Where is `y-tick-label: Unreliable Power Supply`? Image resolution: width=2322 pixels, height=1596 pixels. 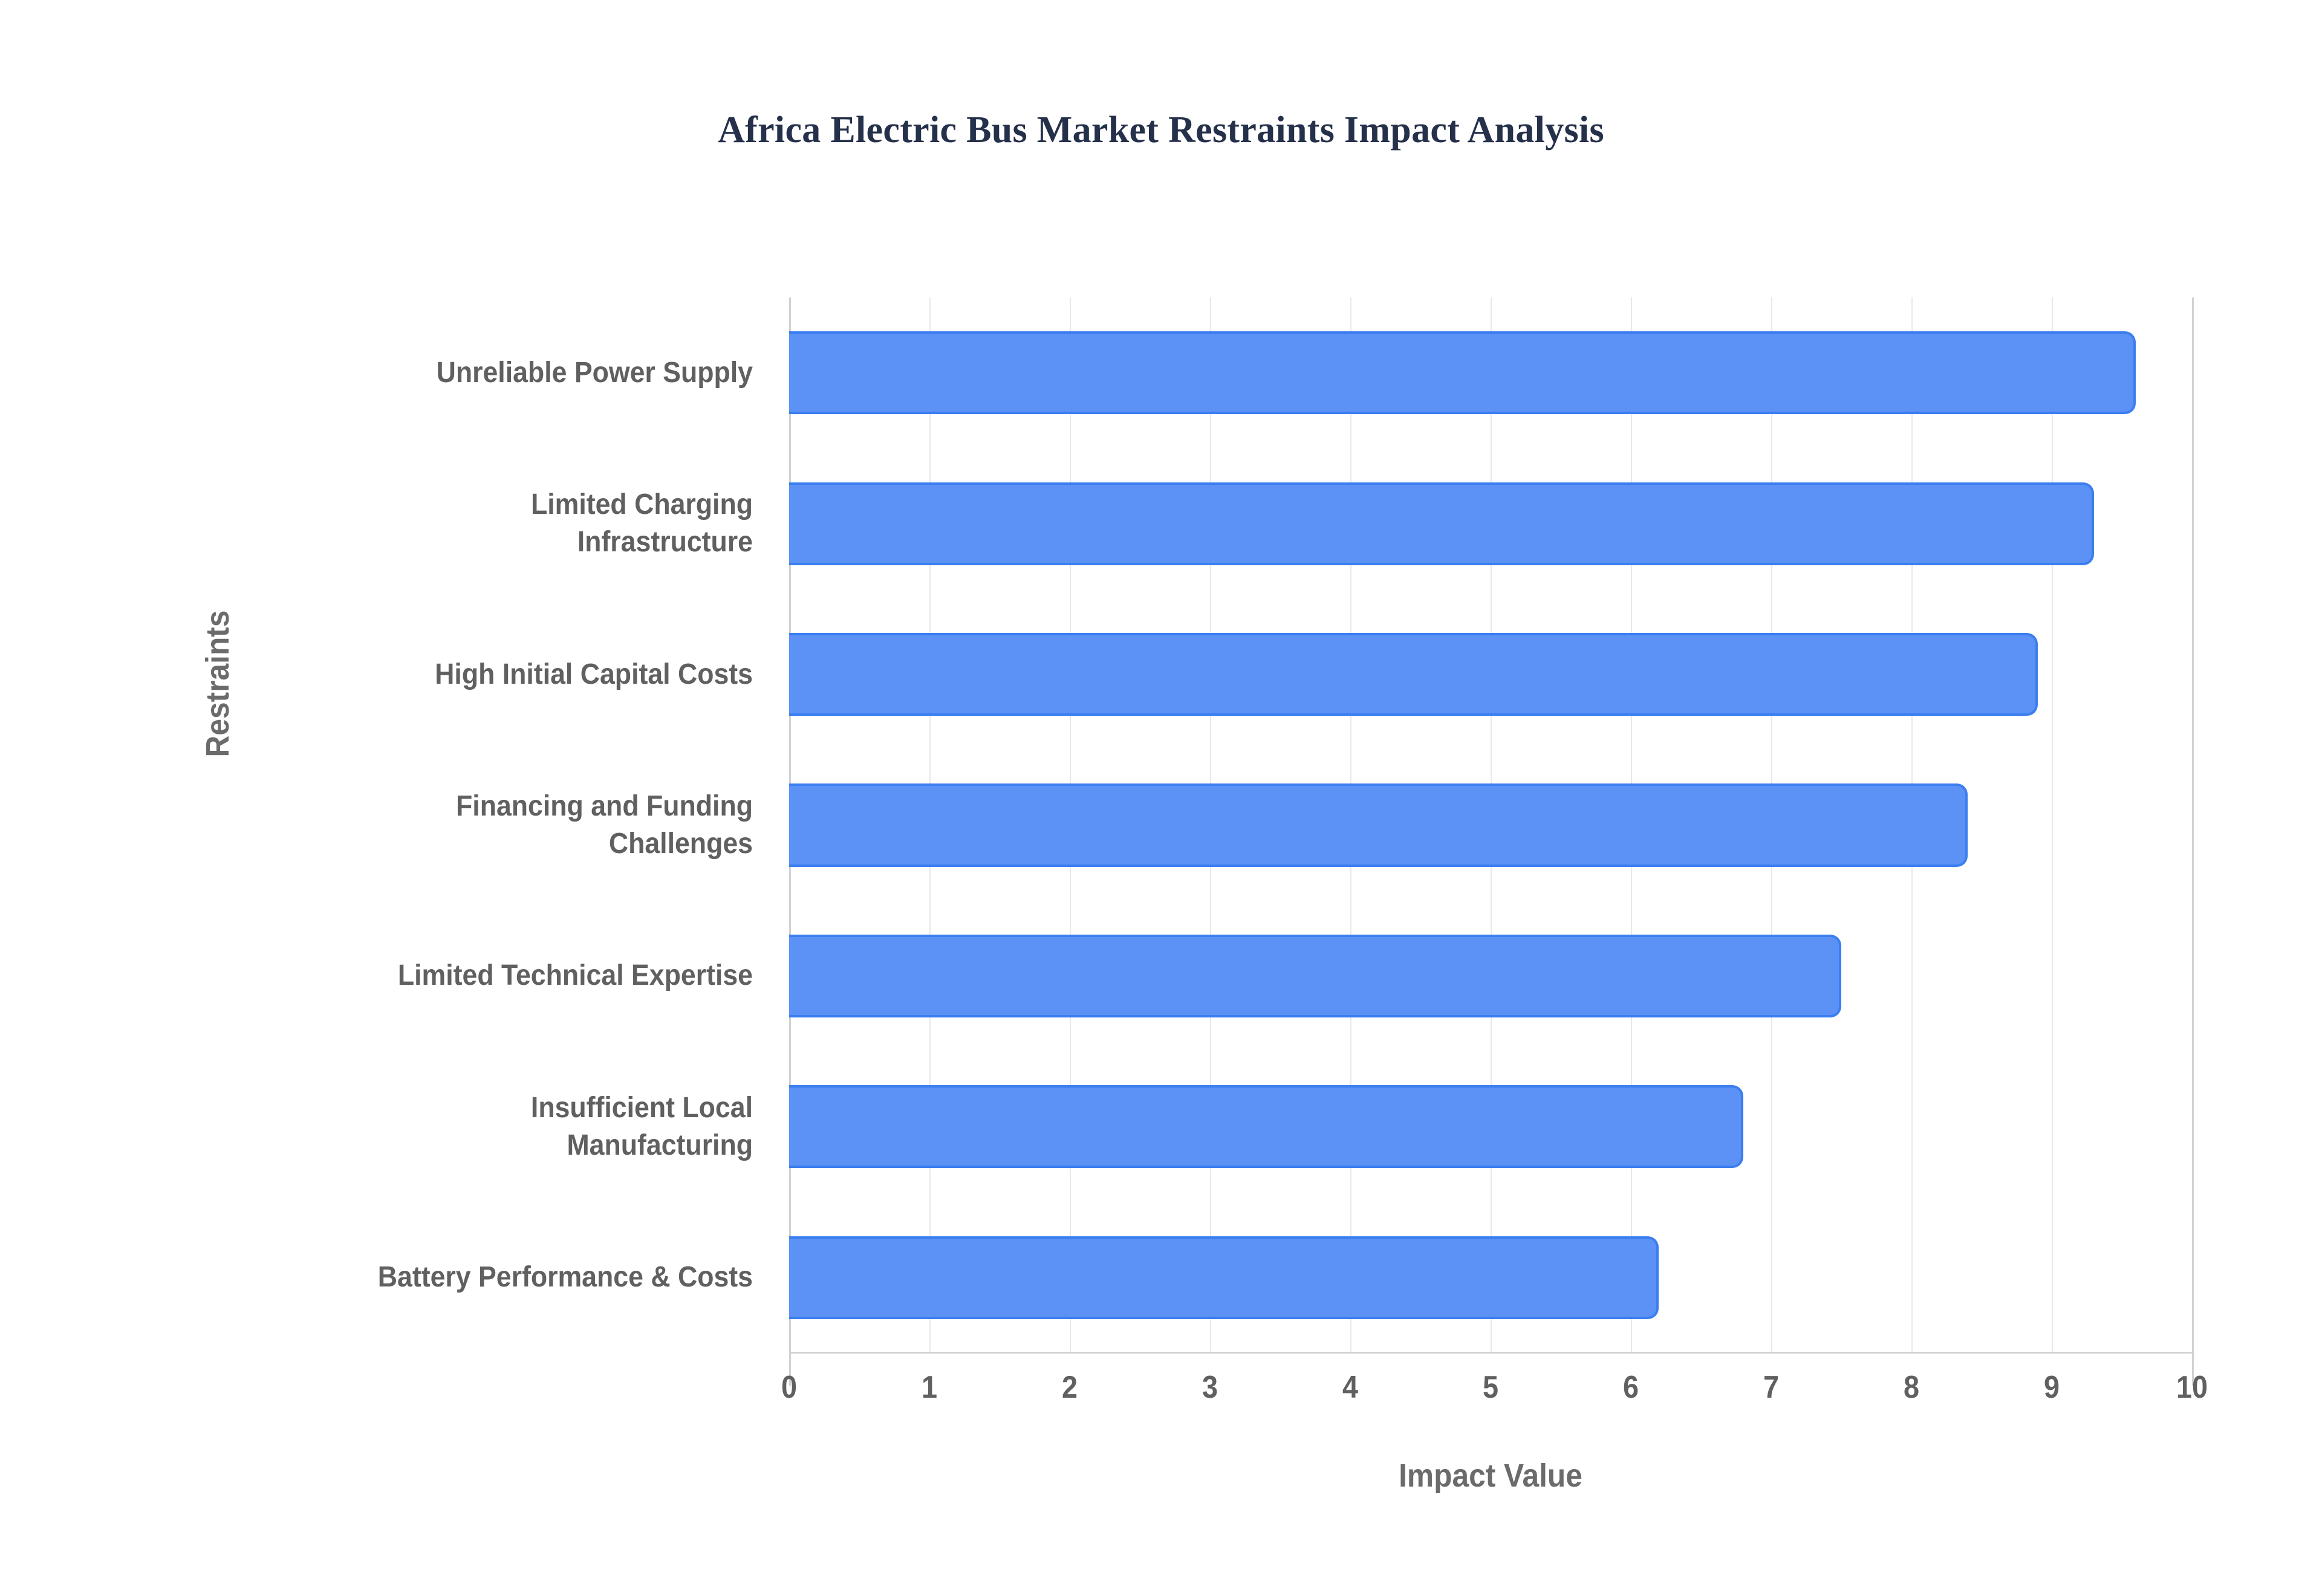
y-tick-label: Unreliable Power Supply is located at coordinates (594, 372).